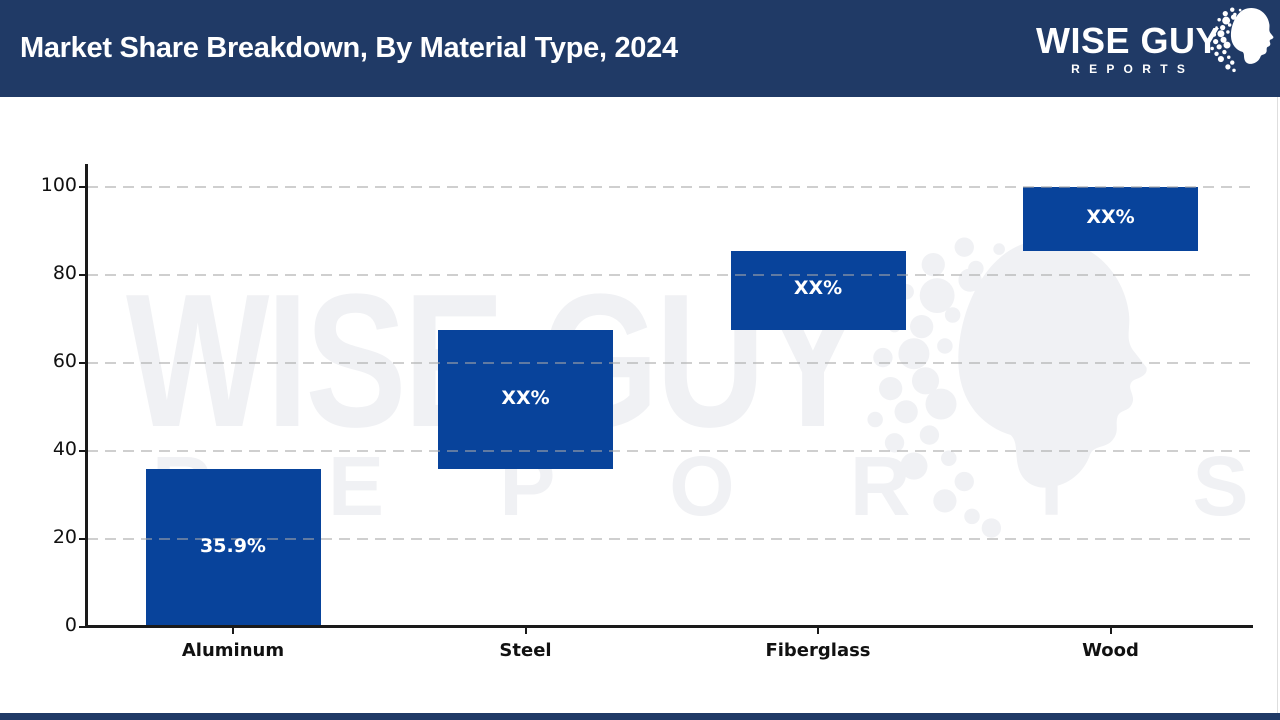  What do you see at coordinates (818, 630) in the screenshot?
I see `x-axis-tick-fiberglass` at bounding box center [818, 630].